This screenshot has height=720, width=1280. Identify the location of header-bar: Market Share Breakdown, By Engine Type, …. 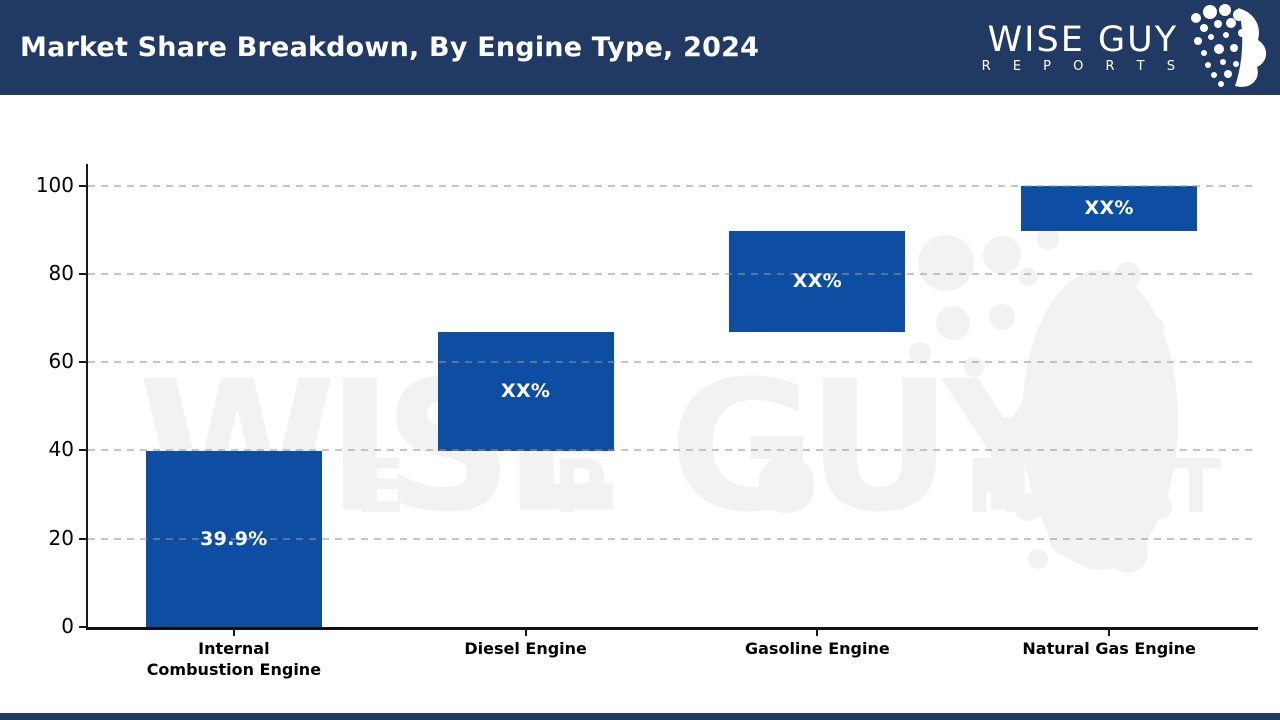
(640, 47).